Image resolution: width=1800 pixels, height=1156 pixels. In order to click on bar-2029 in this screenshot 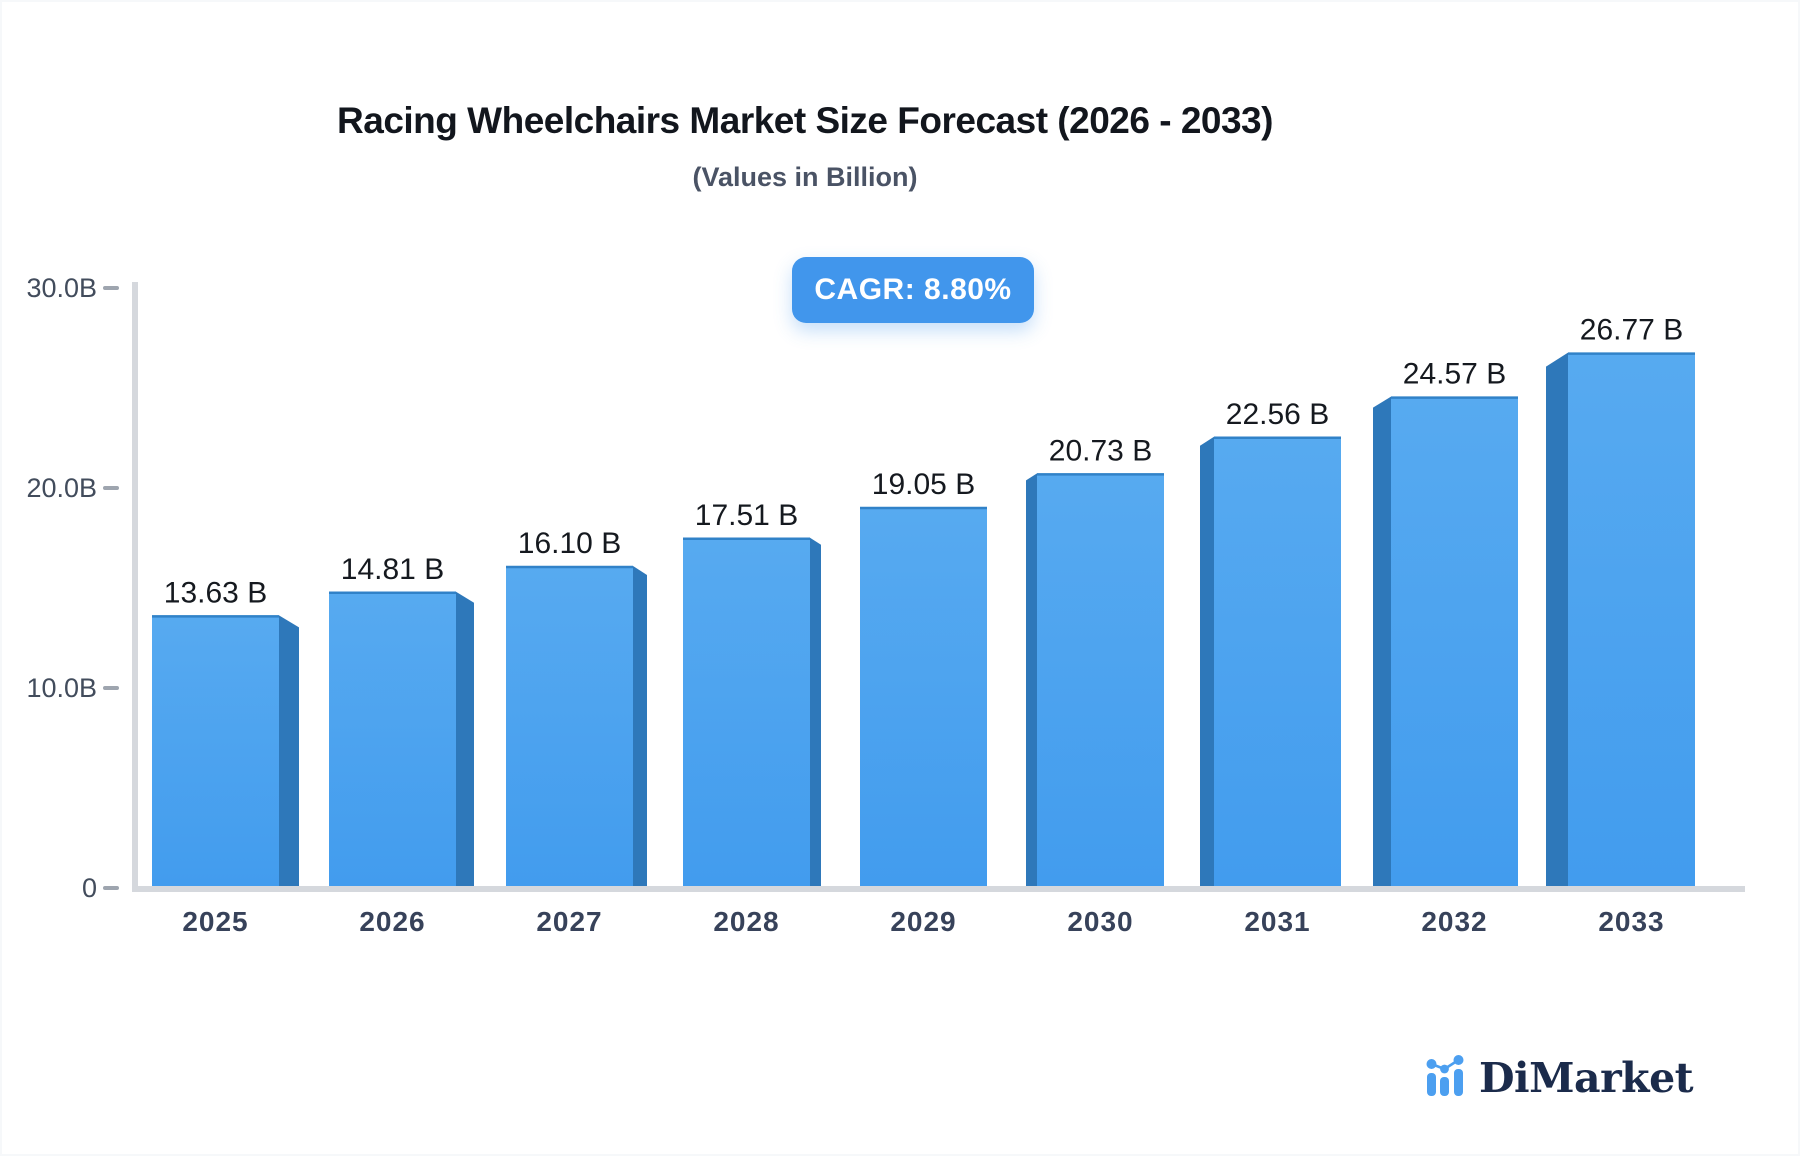, I will do `click(923, 697)`.